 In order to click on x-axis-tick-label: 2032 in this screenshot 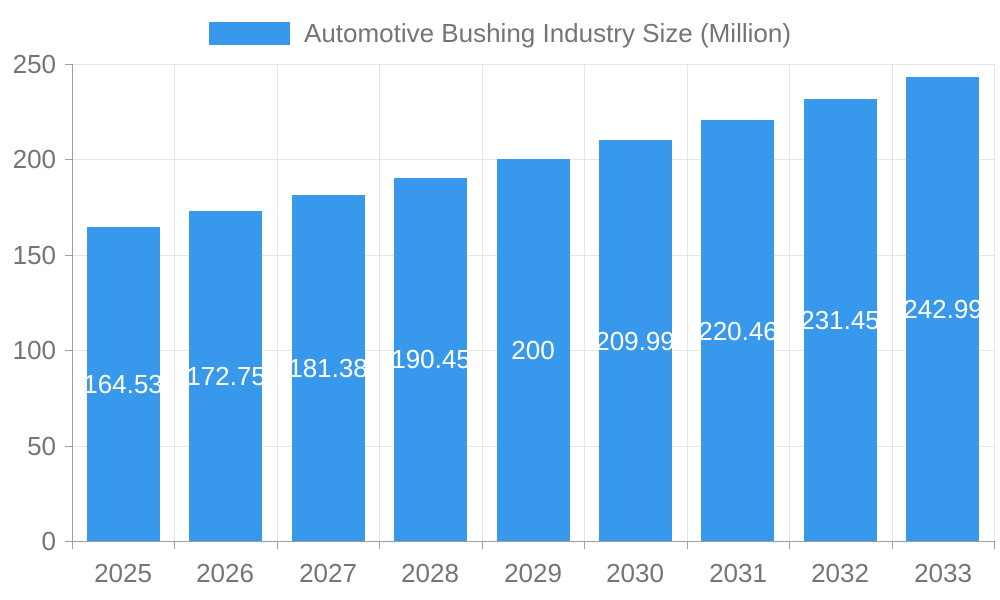, I will do `click(840, 573)`.